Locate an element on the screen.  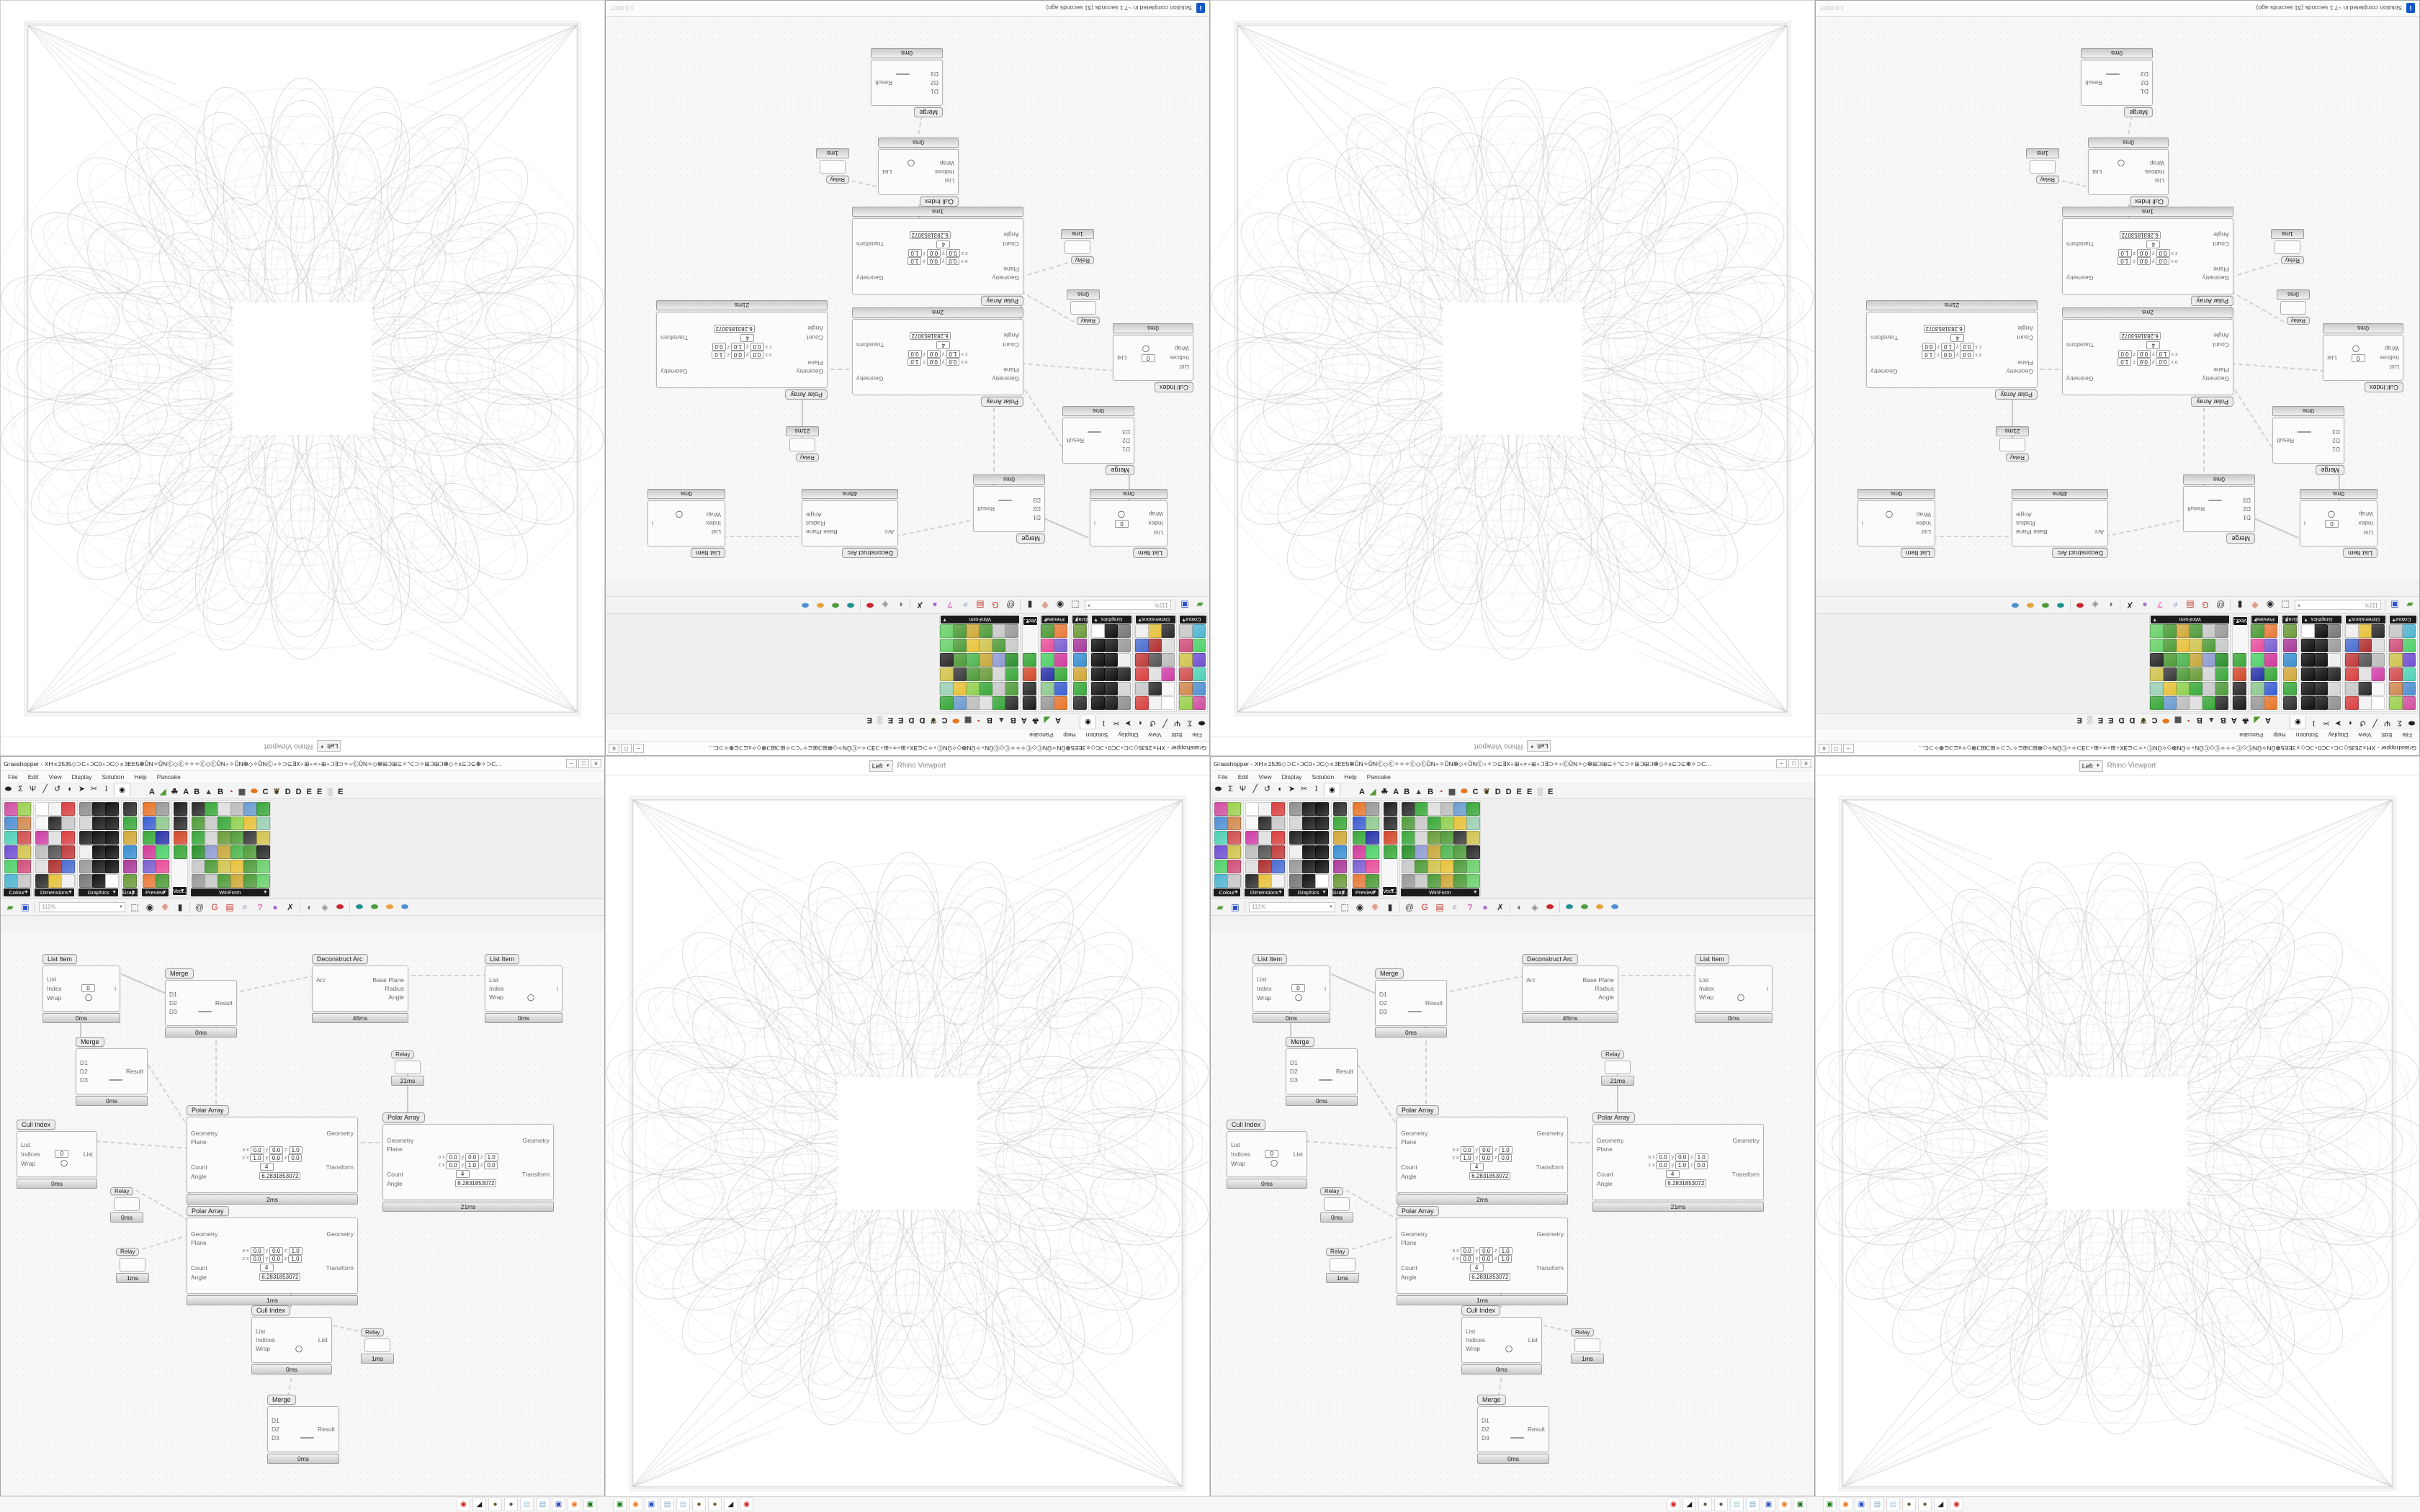
menu-item-help: Help is located at coordinates (1350, 776).